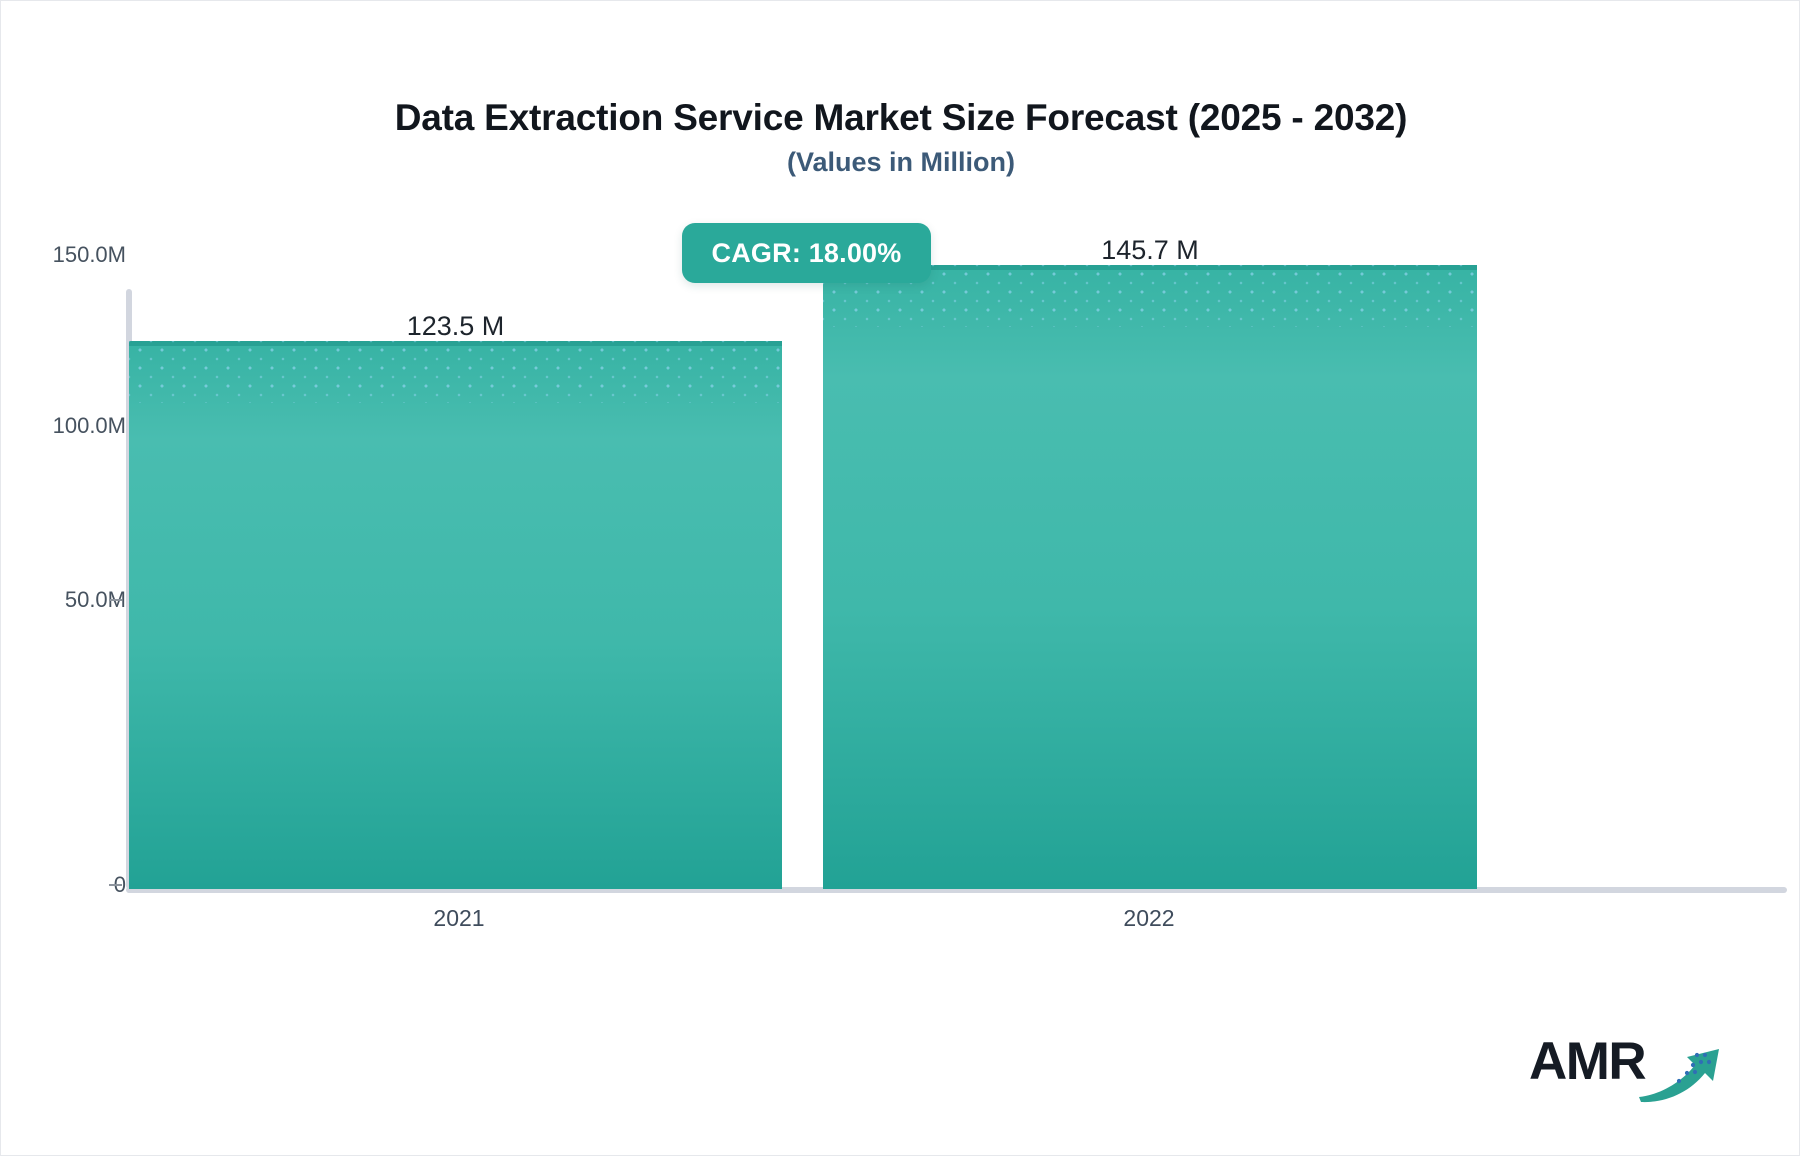 The height and width of the screenshot is (1156, 1800). I want to click on y-axis-tick-100: 100.0M, so click(63, 426).